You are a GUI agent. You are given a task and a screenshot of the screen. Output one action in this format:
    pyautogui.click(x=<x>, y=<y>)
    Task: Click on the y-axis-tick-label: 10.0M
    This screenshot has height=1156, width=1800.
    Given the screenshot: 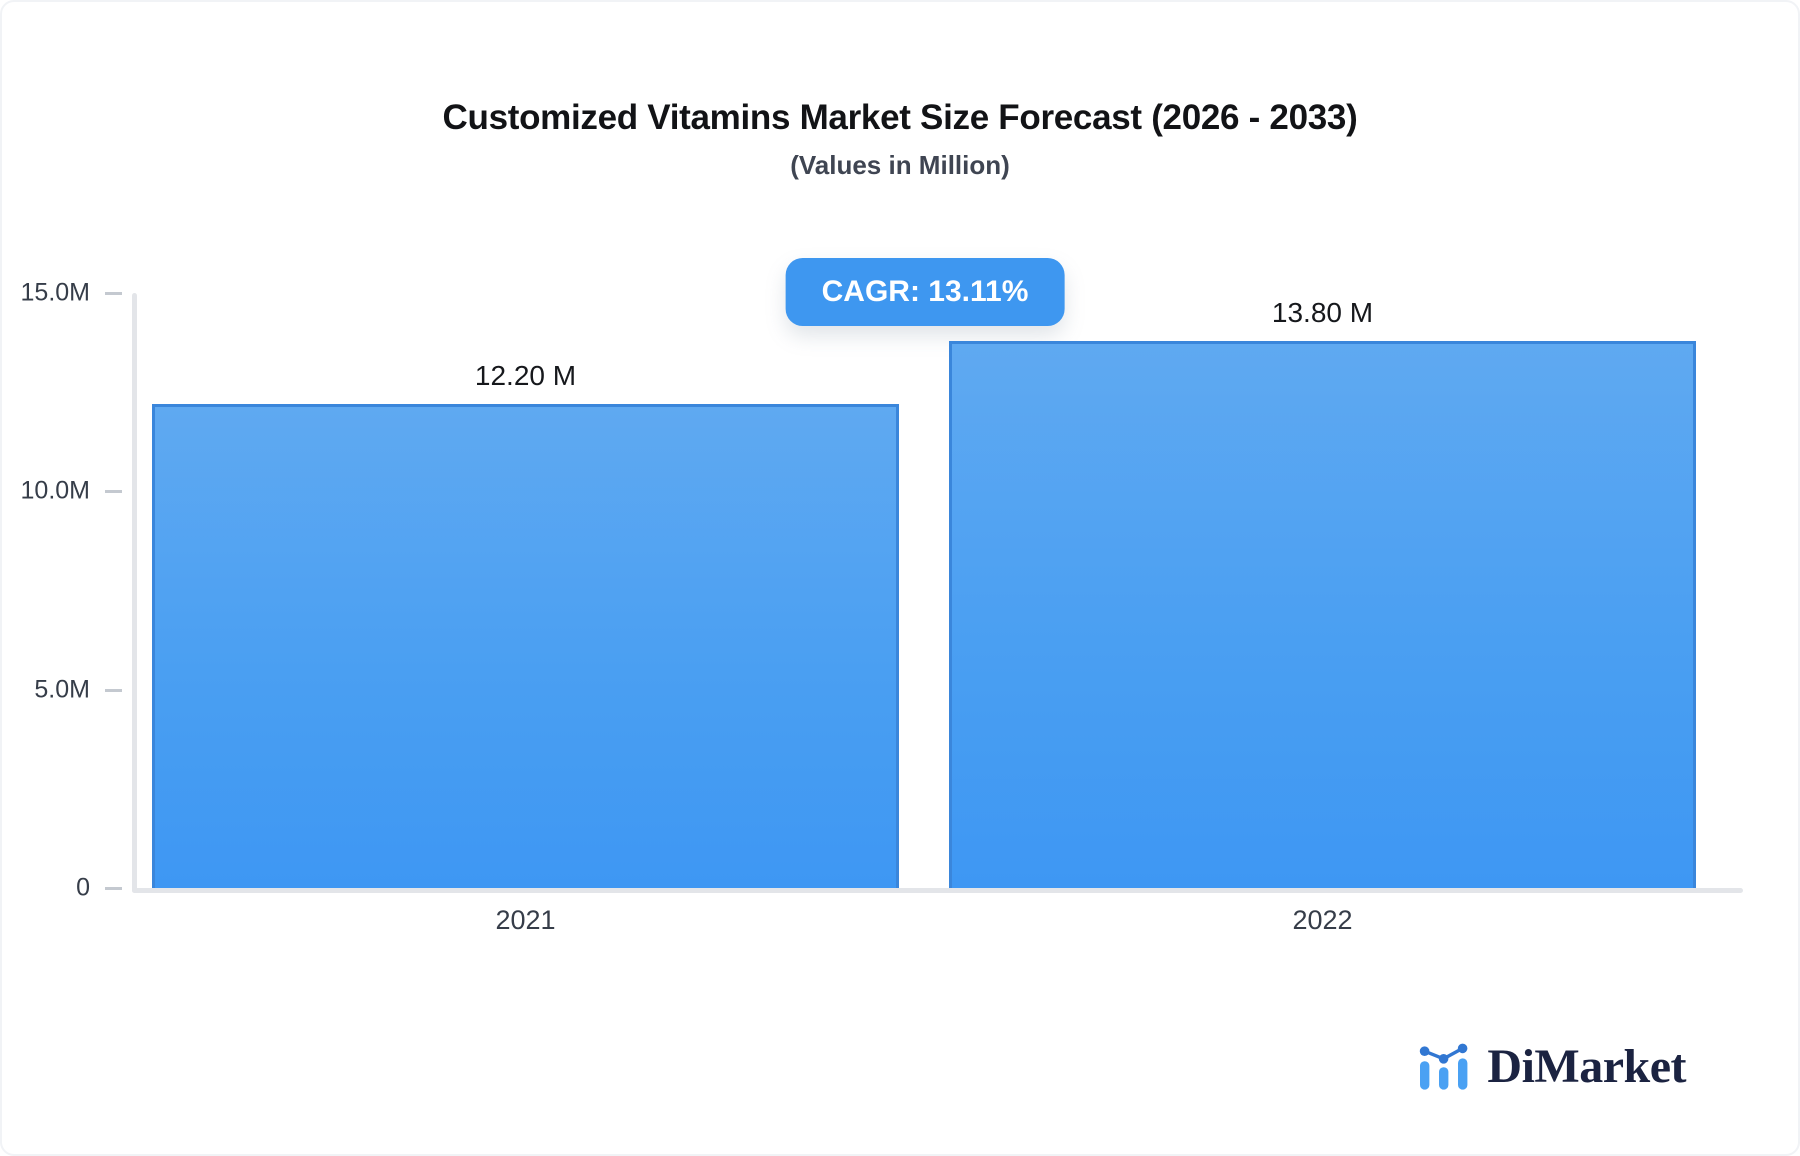 What is the action you would take?
    pyautogui.click(x=55, y=490)
    